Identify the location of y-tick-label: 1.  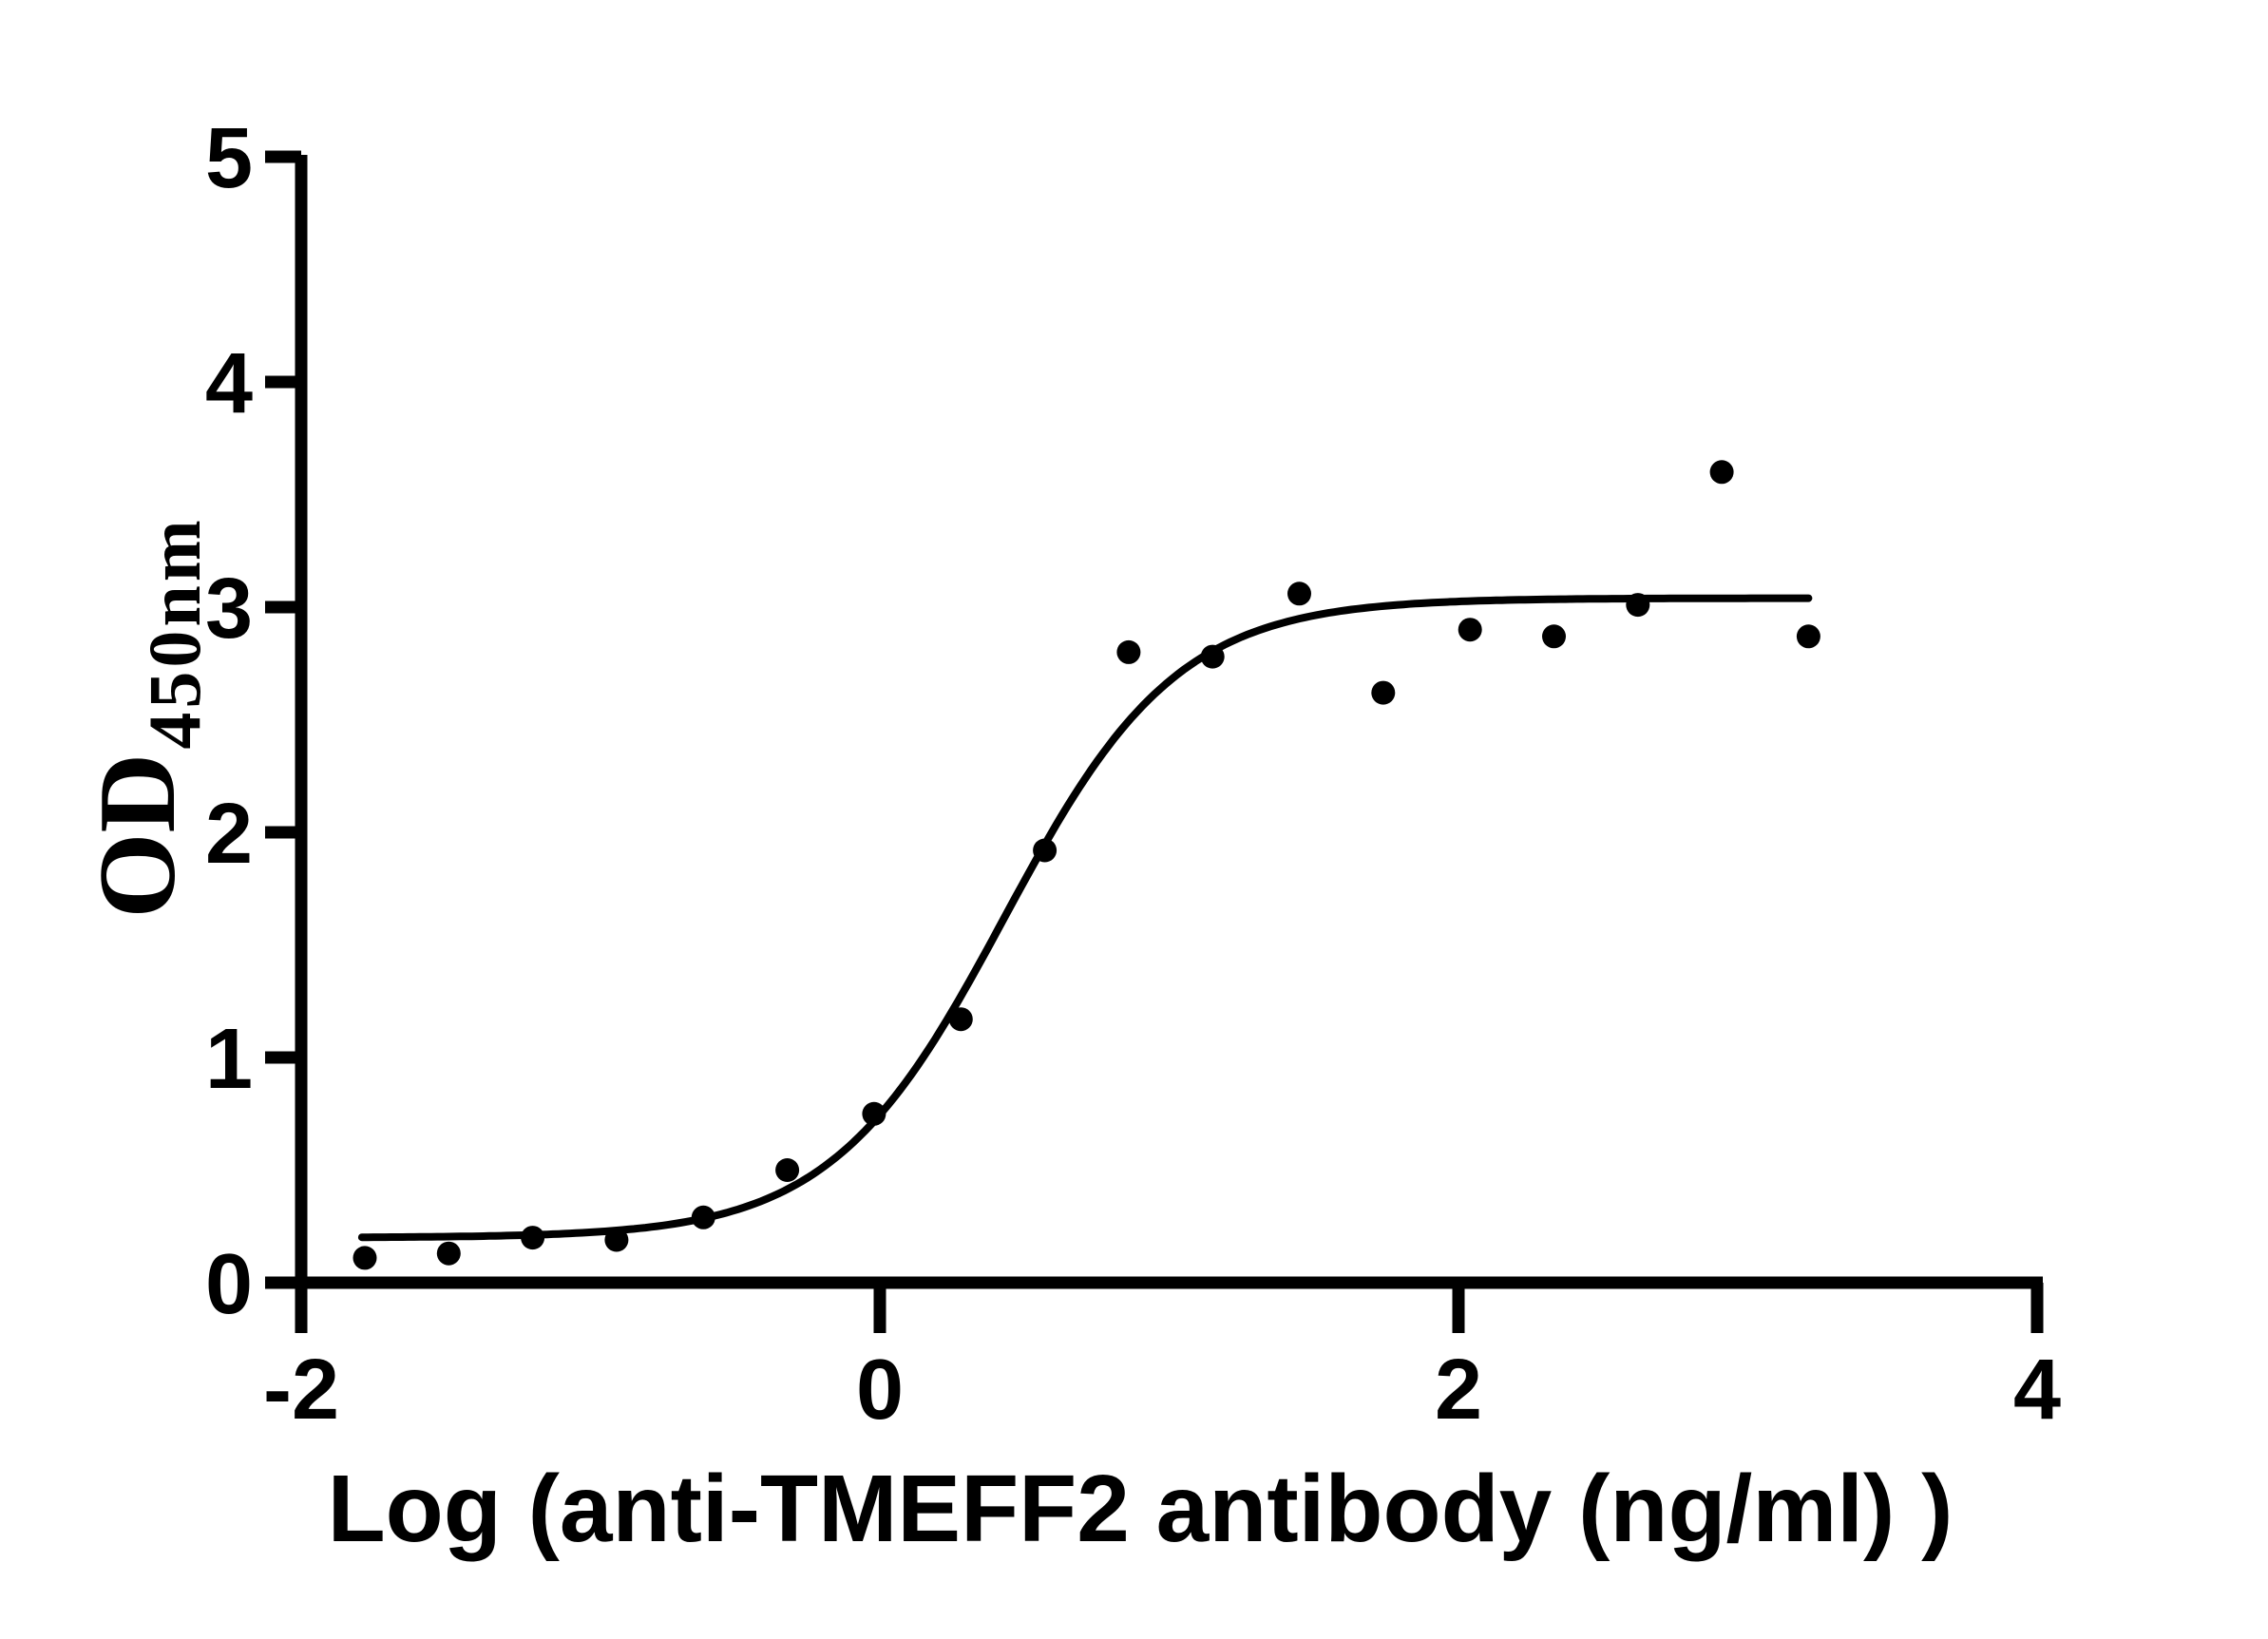
(229, 1059).